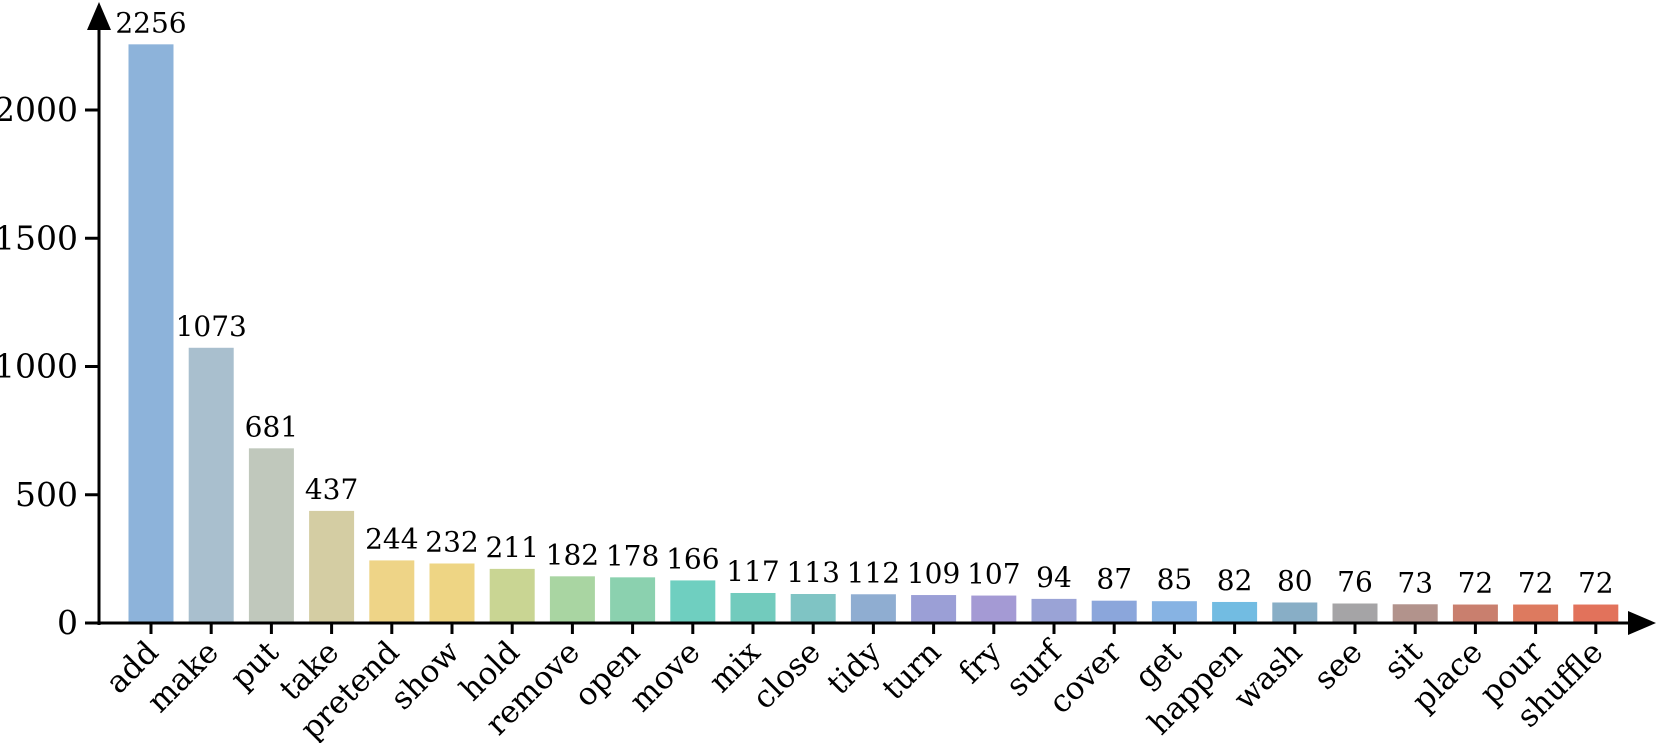  Describe the element at coordinates (994, 608) in the screenshot. I see `bar-fry` at that location.